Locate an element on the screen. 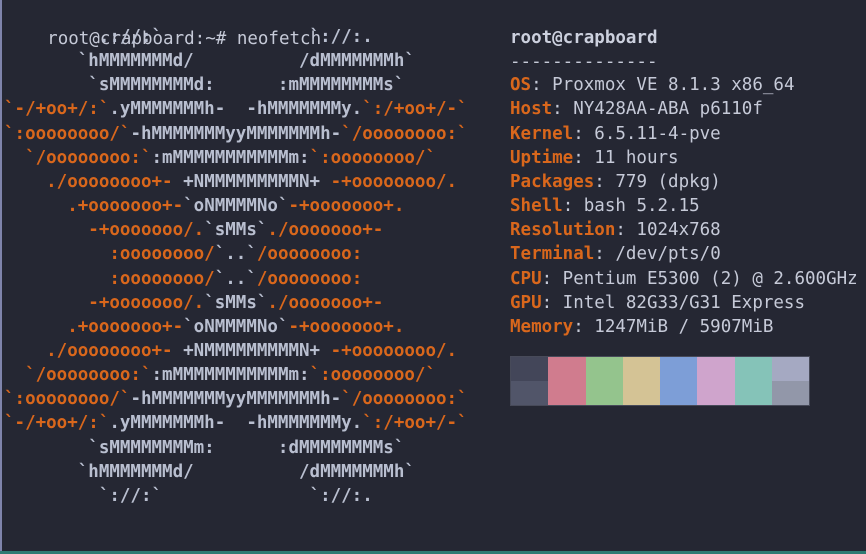  info-label: Memory is located at coordinates (542, 327).